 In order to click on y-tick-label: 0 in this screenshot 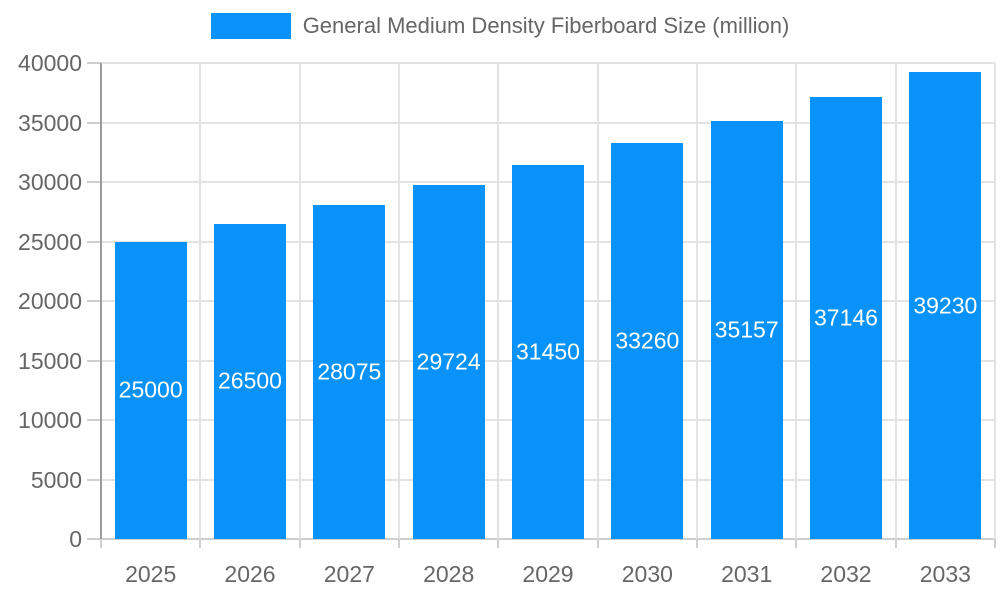, I will do `click(75, 539)`.